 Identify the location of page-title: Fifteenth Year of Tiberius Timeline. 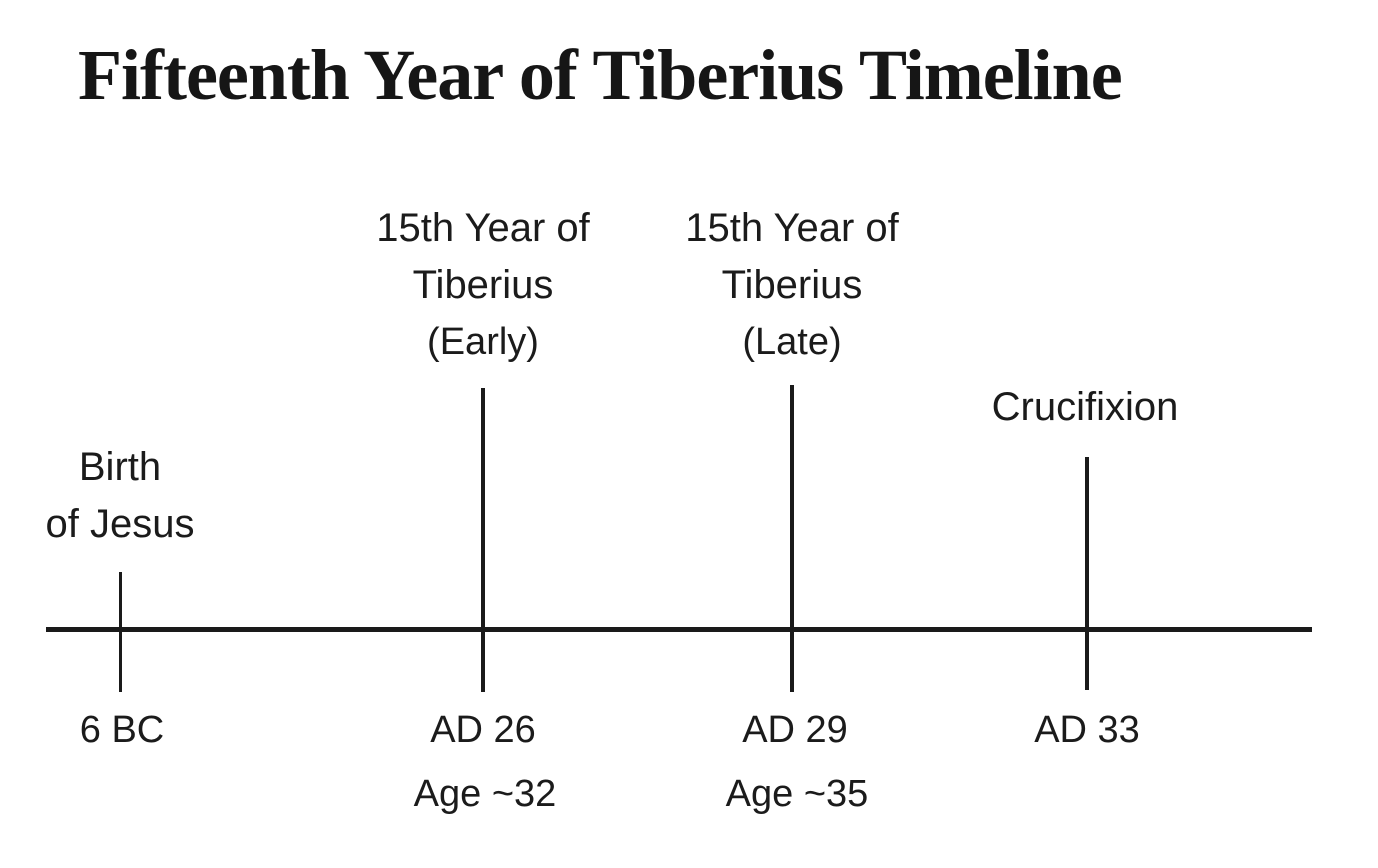
(600, 75).